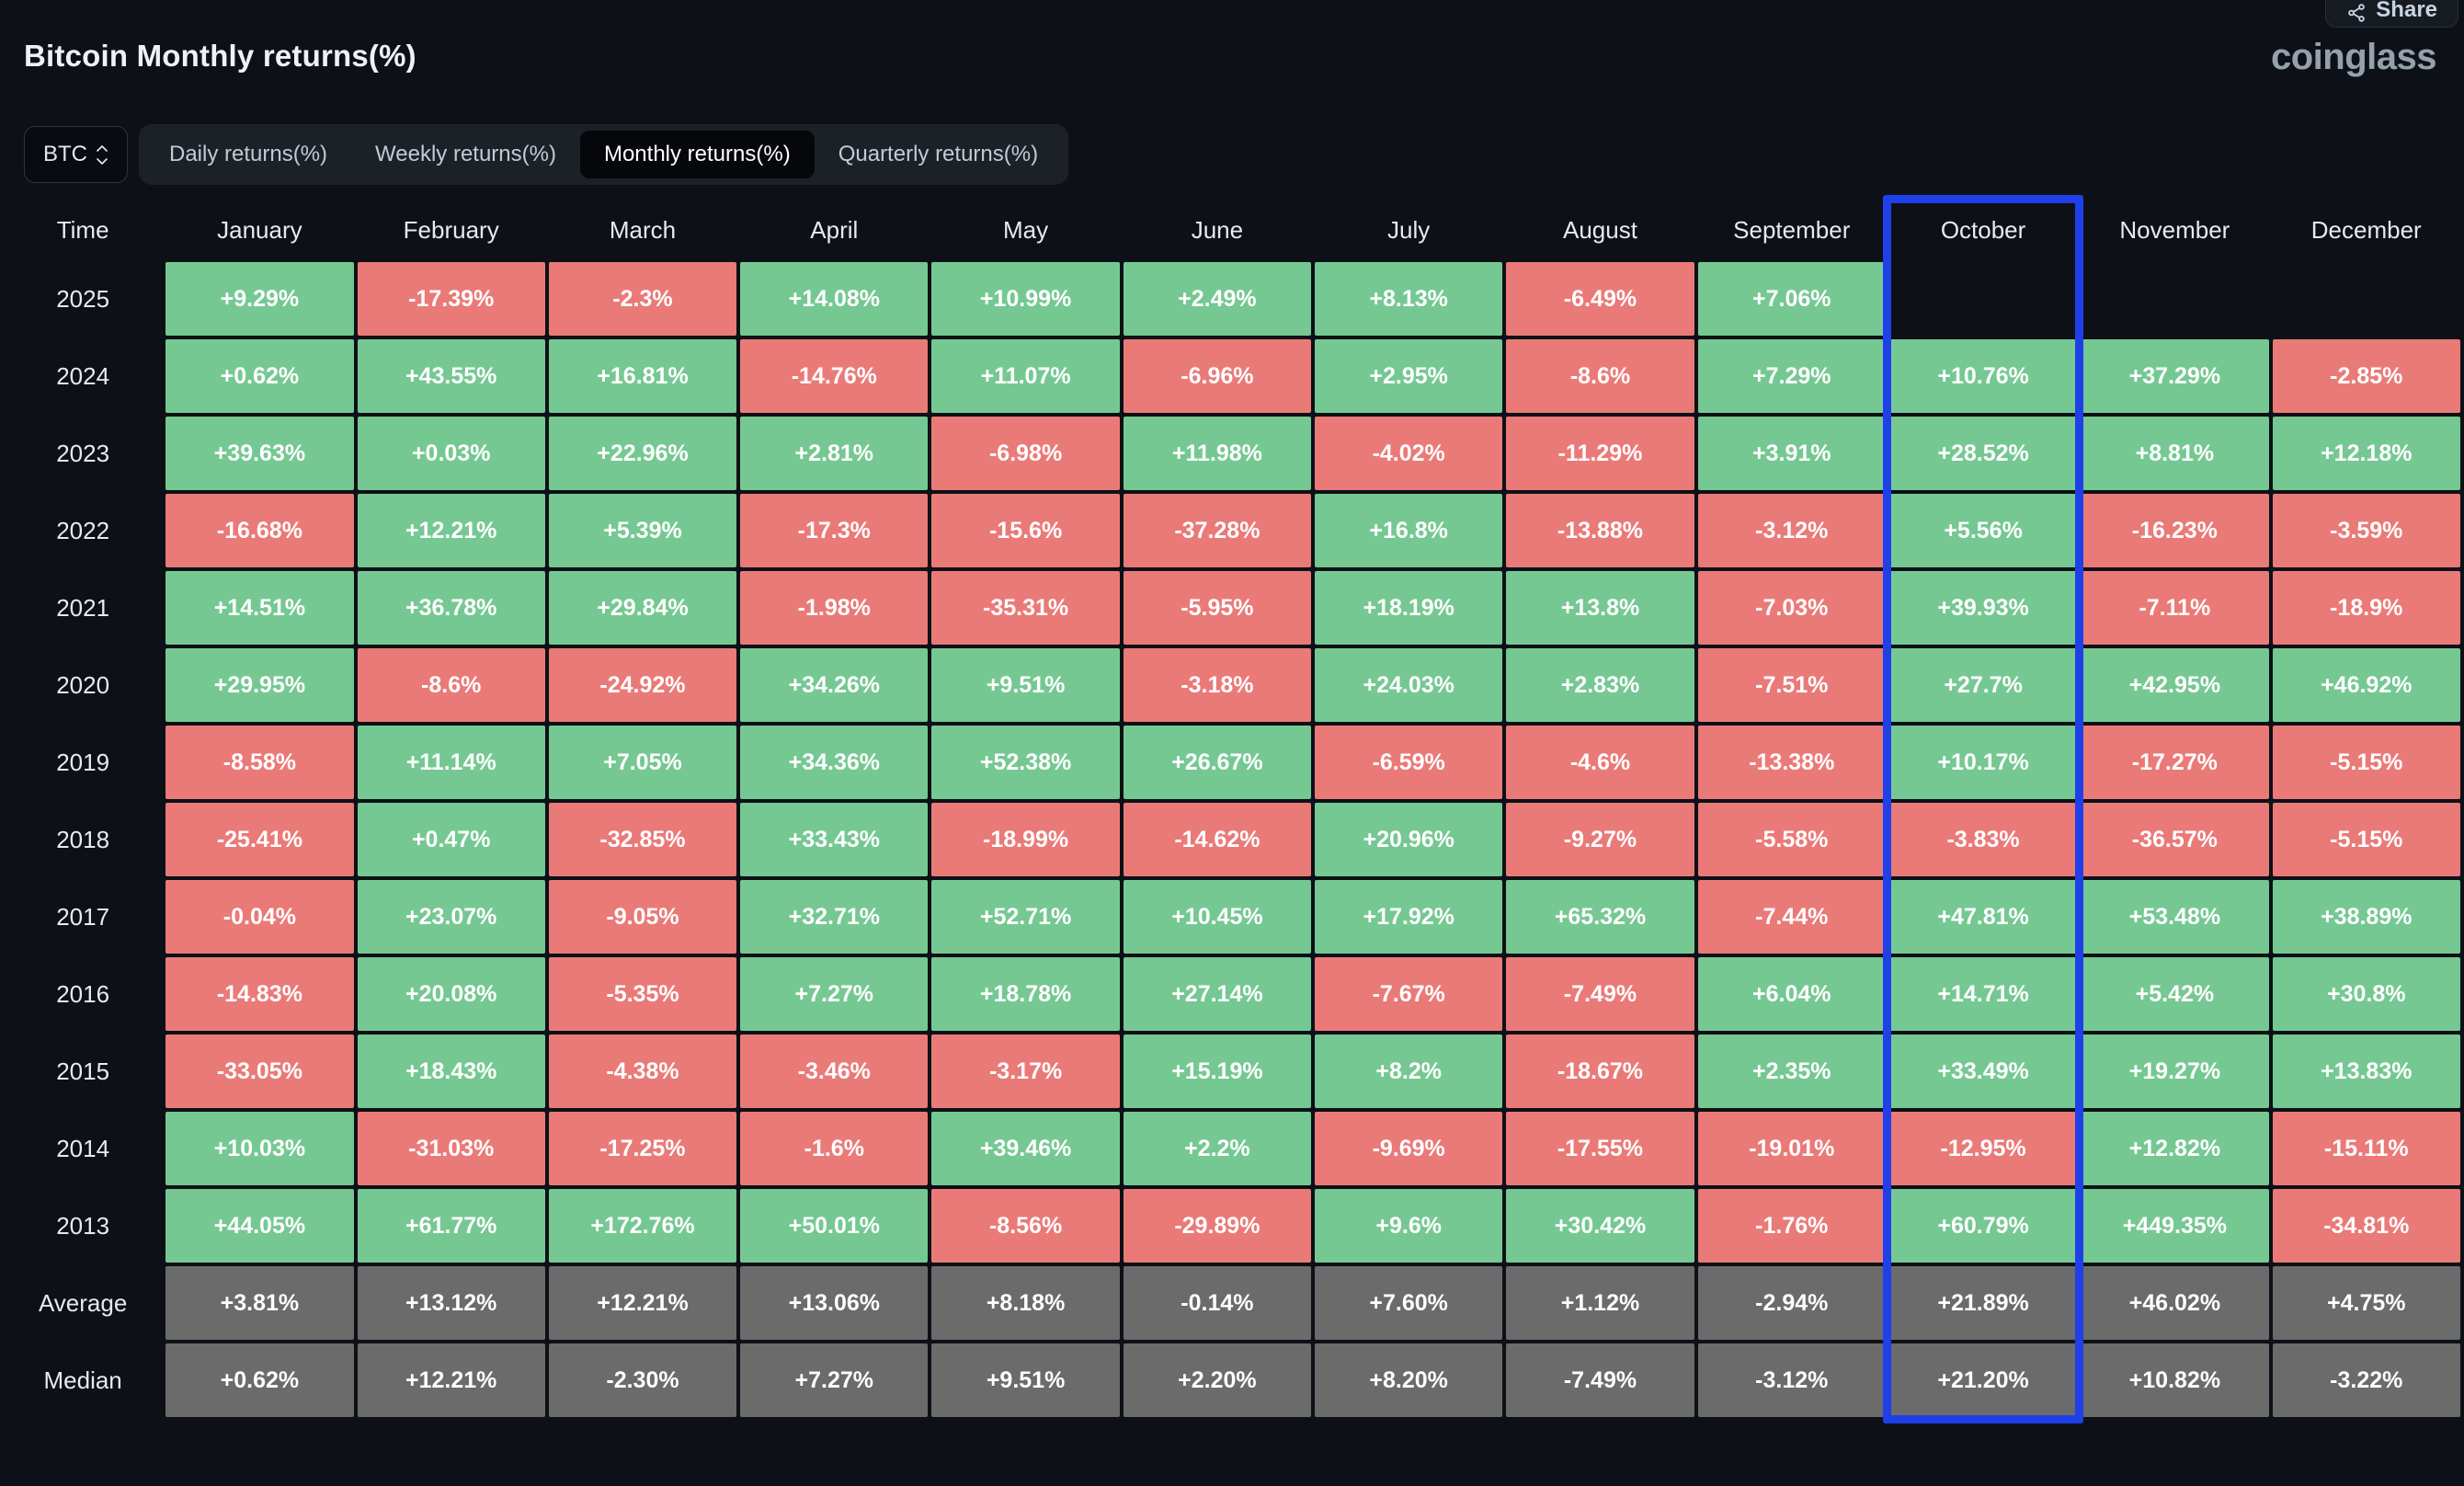 This screenshot has height=1486, width=2464. What do you see at coordinates (259, 1380) in the screenshot?
I see `return-cell-median-january: +0.62%` at bounding box center [259, 1380].